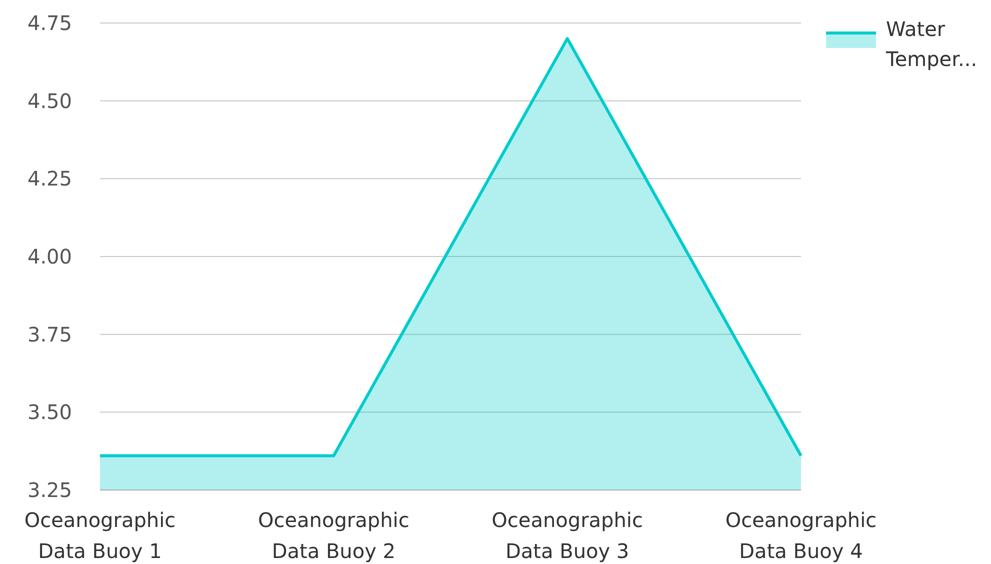 This screenshot has height=564, width=991. I want to click on x-tick-label: Oceanographic Data Buoy 3, so click(567, 535).